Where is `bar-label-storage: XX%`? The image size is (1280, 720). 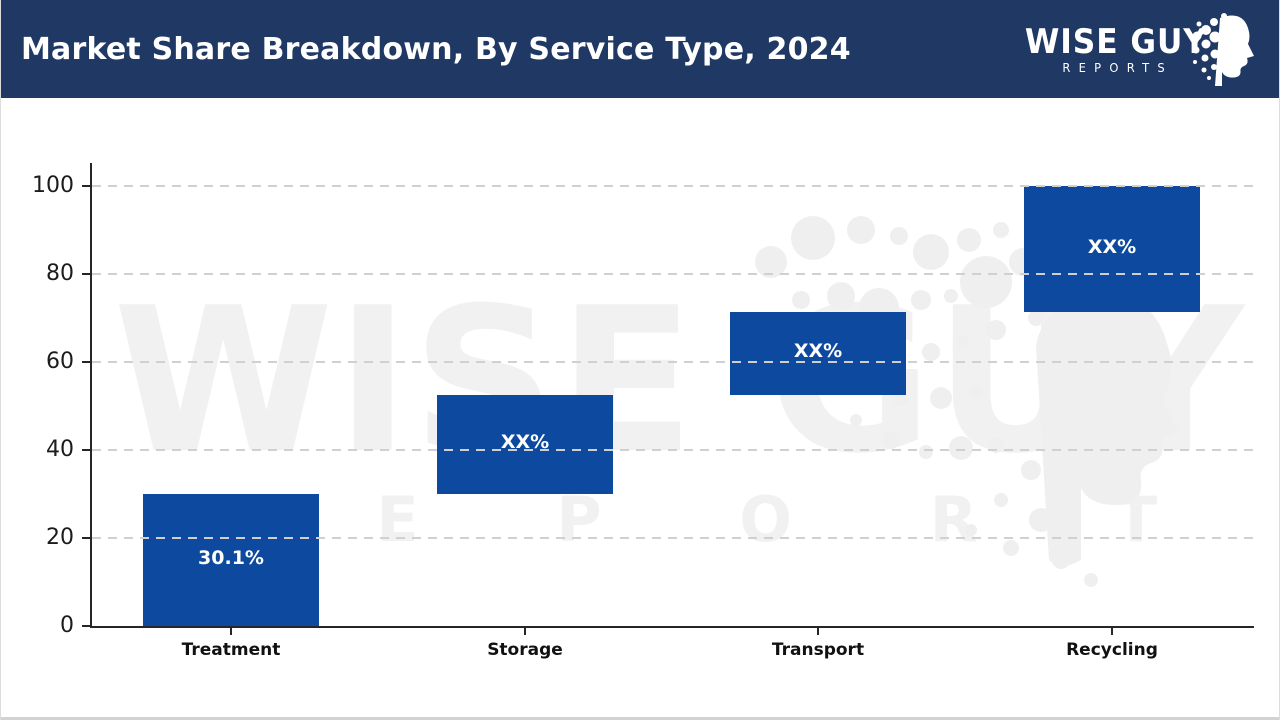 bar-label-storage: XX% is located at coordinates (525, 442).